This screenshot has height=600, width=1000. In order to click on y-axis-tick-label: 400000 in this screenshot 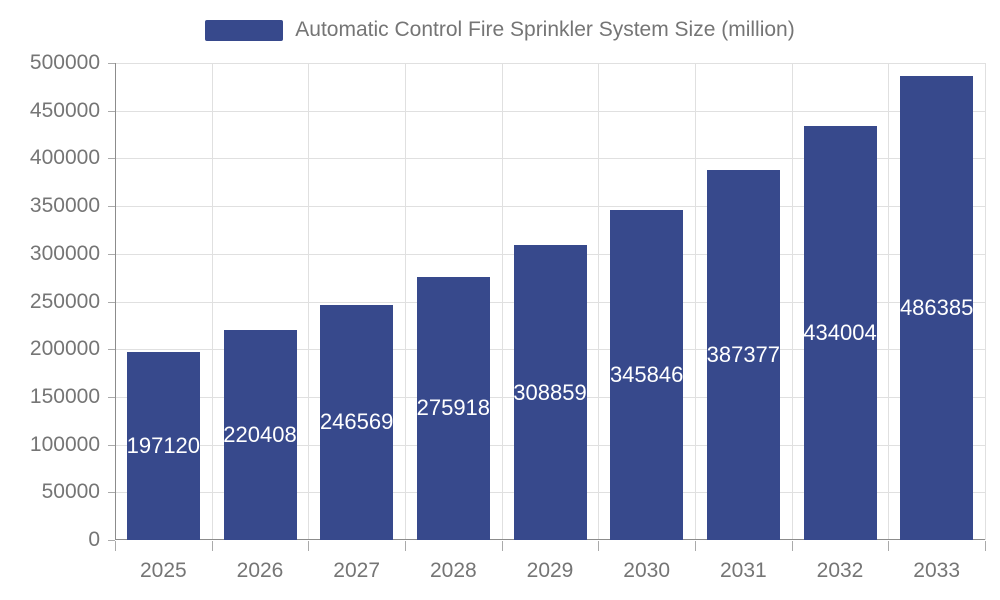, I will do `click(64, 158)`.